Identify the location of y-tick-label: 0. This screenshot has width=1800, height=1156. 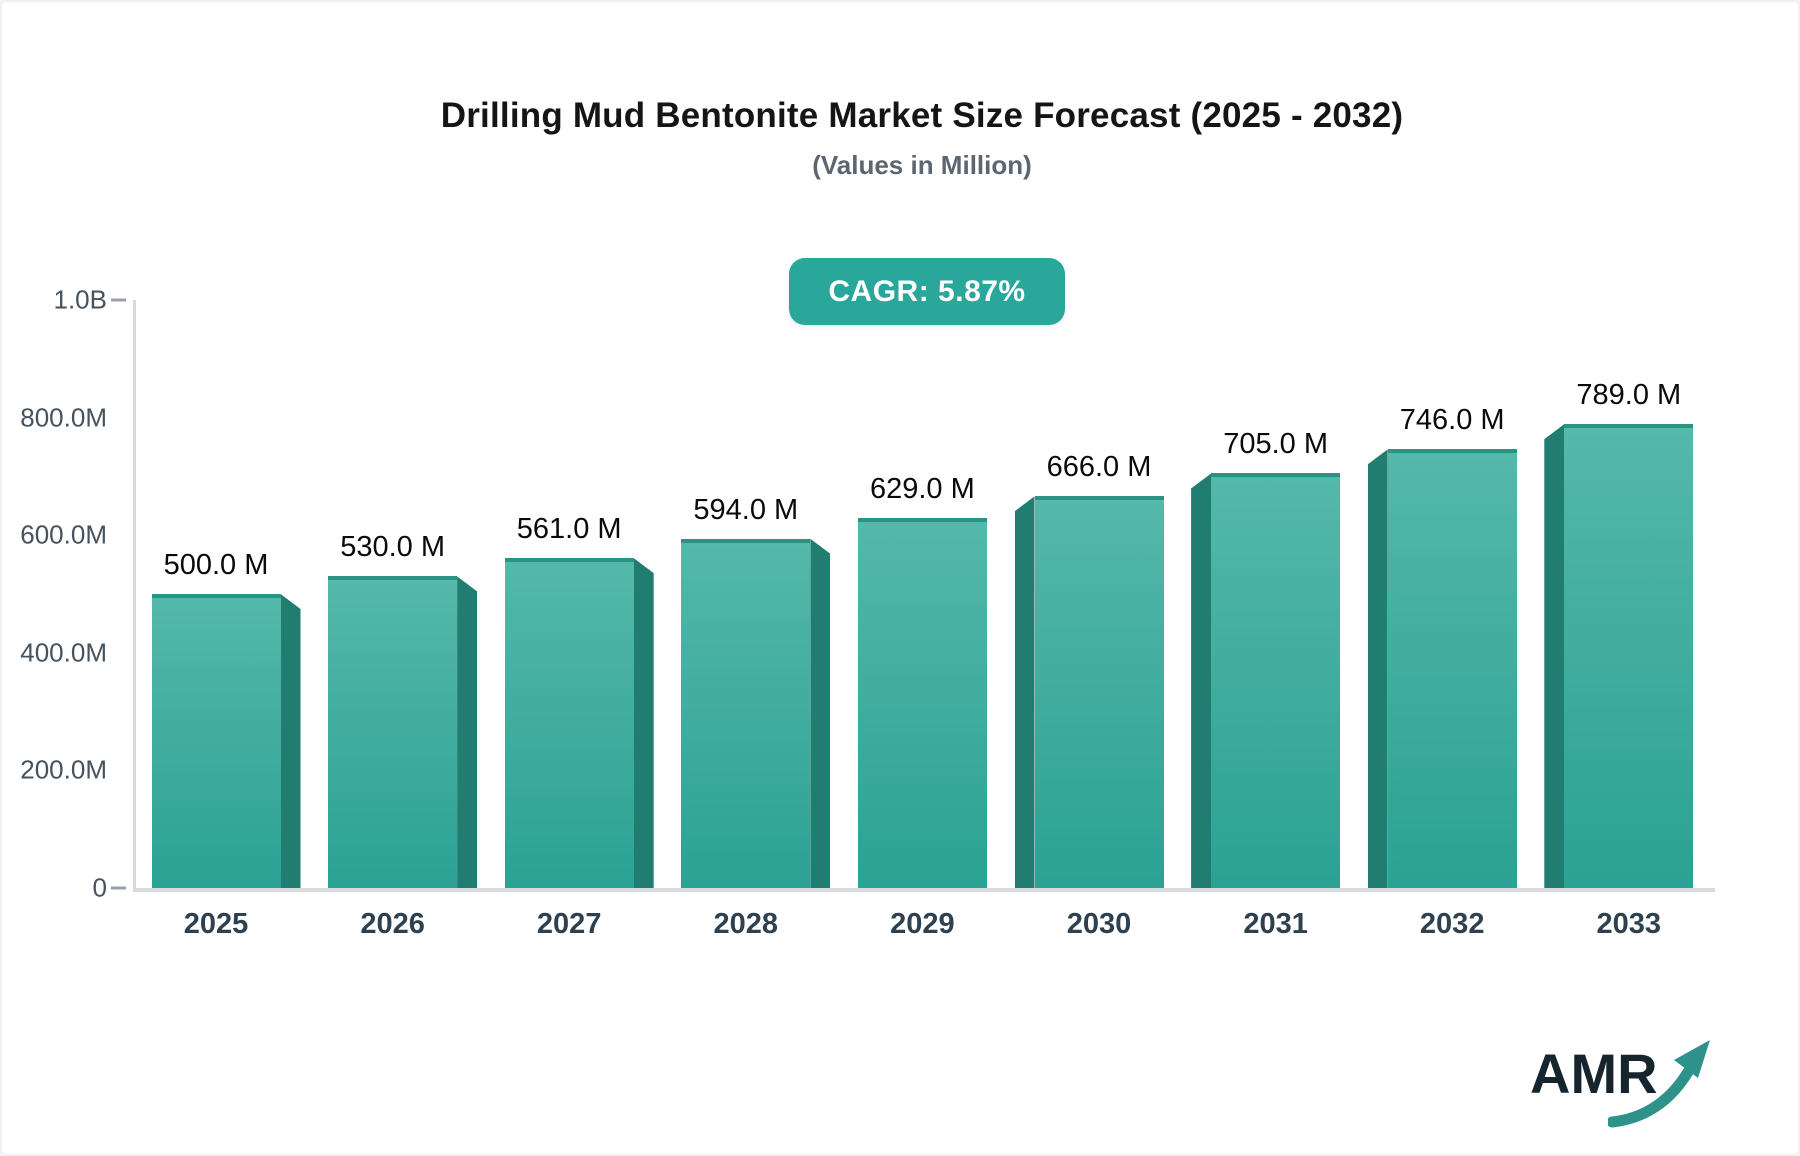
(99, 887).